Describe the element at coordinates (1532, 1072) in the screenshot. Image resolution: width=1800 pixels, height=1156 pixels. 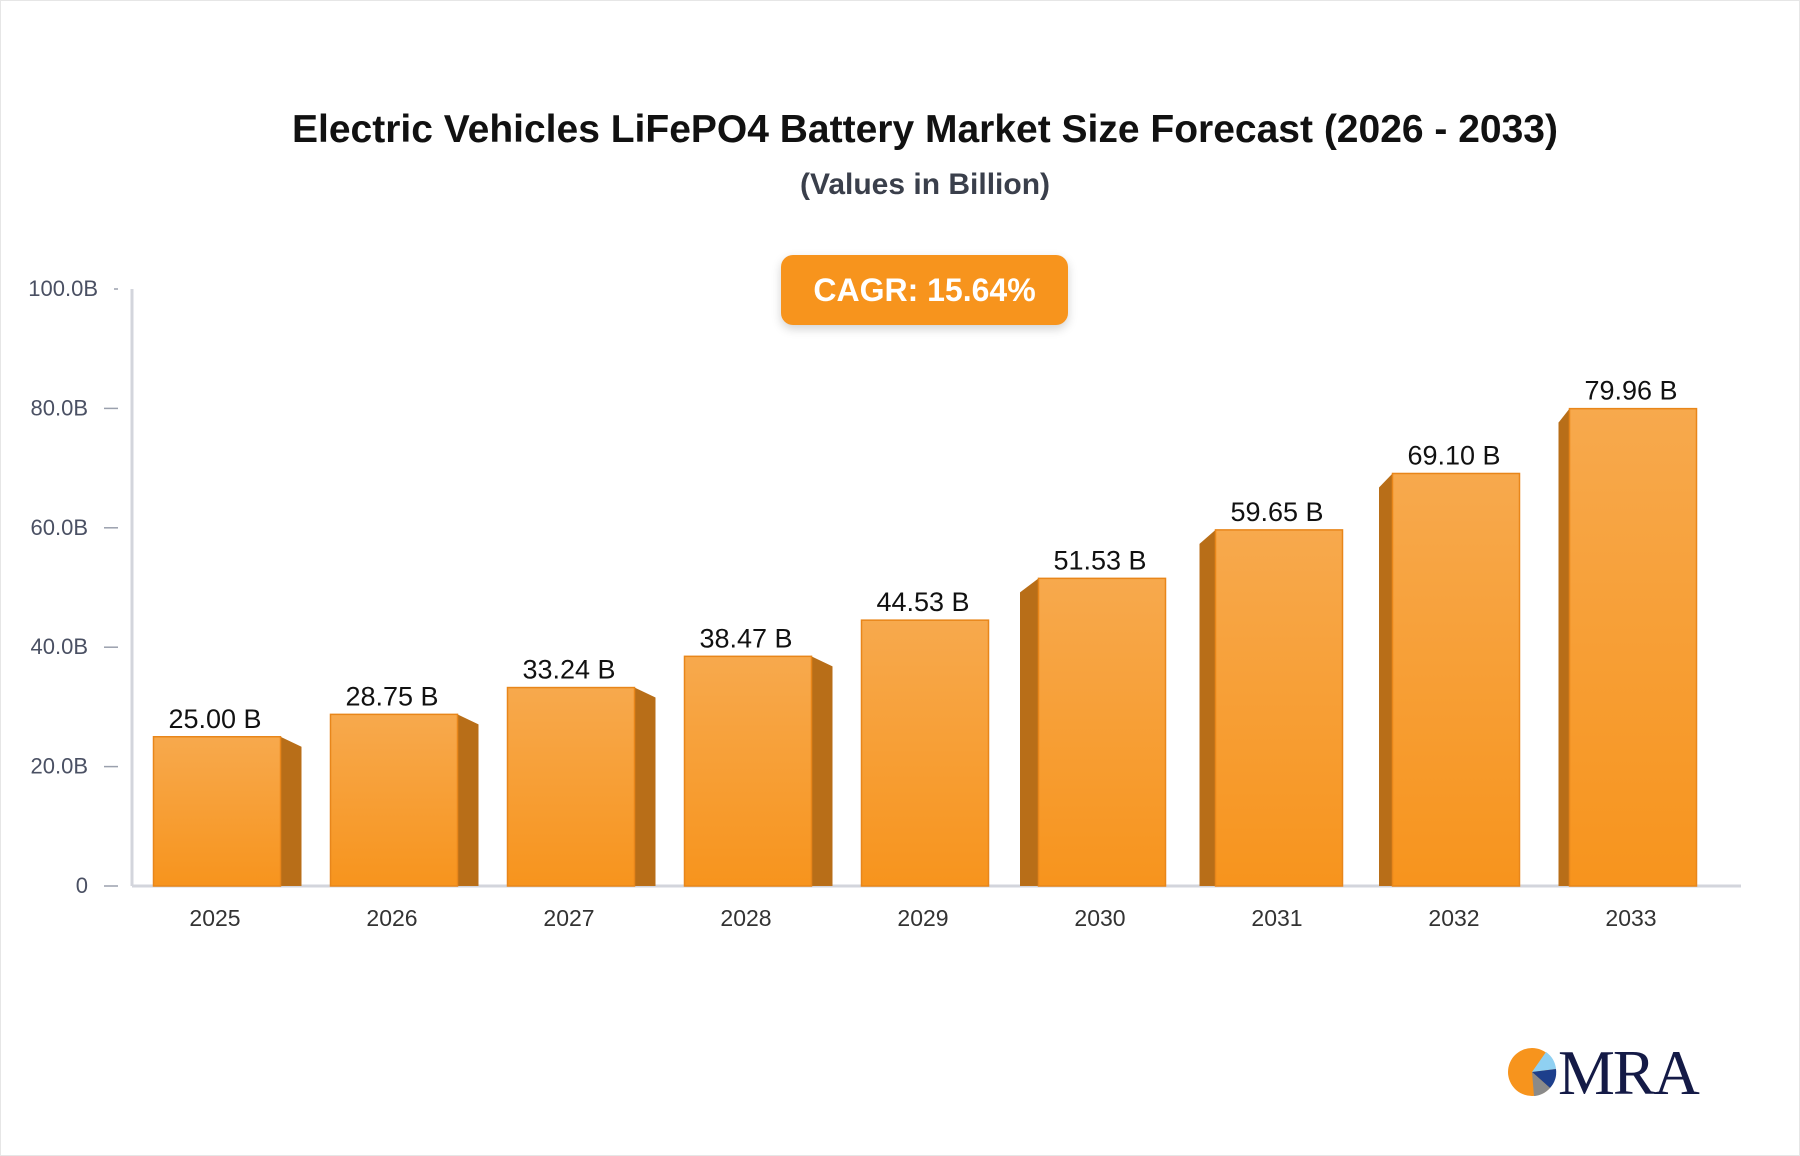
I see `pie-logo-icon` at that location.